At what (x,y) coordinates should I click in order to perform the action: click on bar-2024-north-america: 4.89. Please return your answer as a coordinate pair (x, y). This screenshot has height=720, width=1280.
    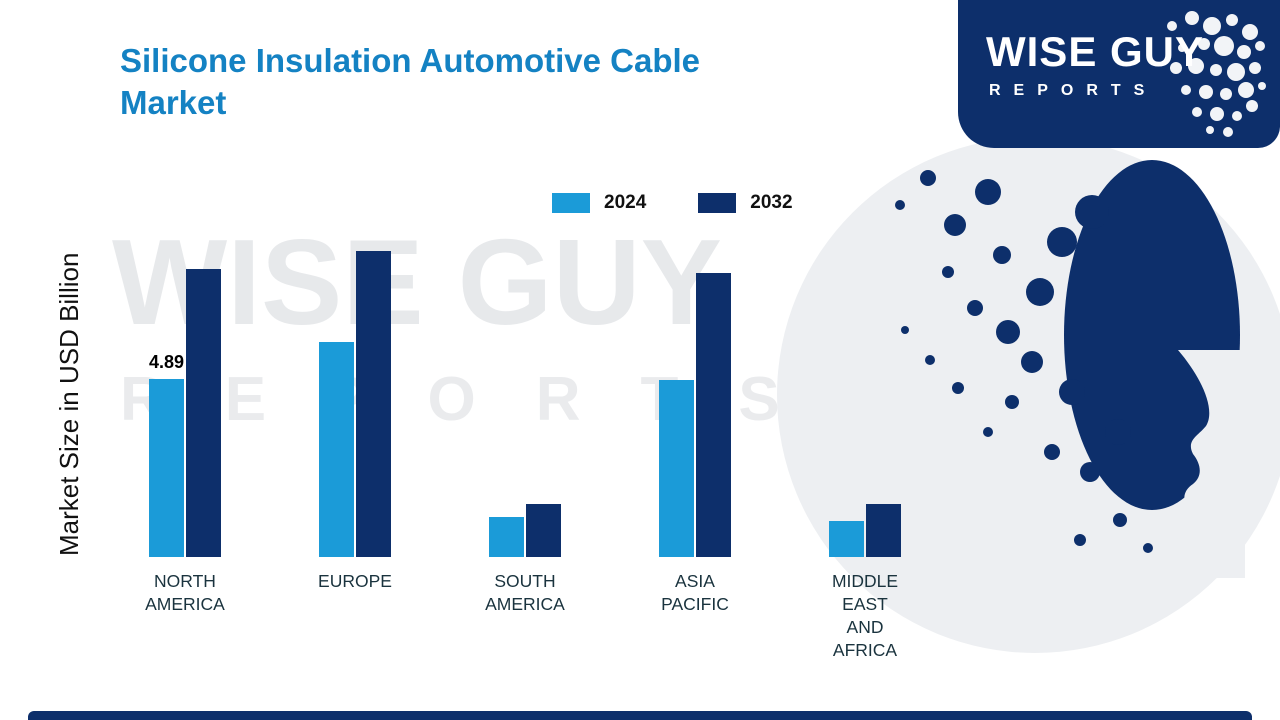
    Looking at the image, I should click on (166, 454).